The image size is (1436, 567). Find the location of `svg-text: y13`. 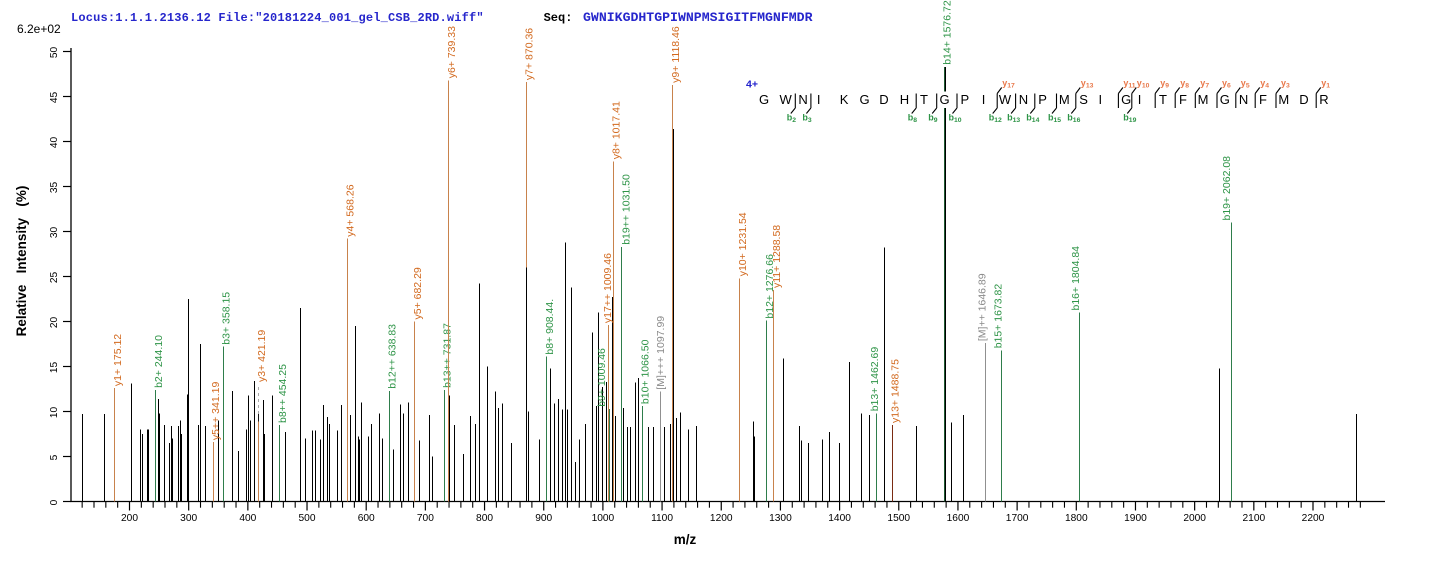

svg-text: y13 is located at coordinates (1087, 84).